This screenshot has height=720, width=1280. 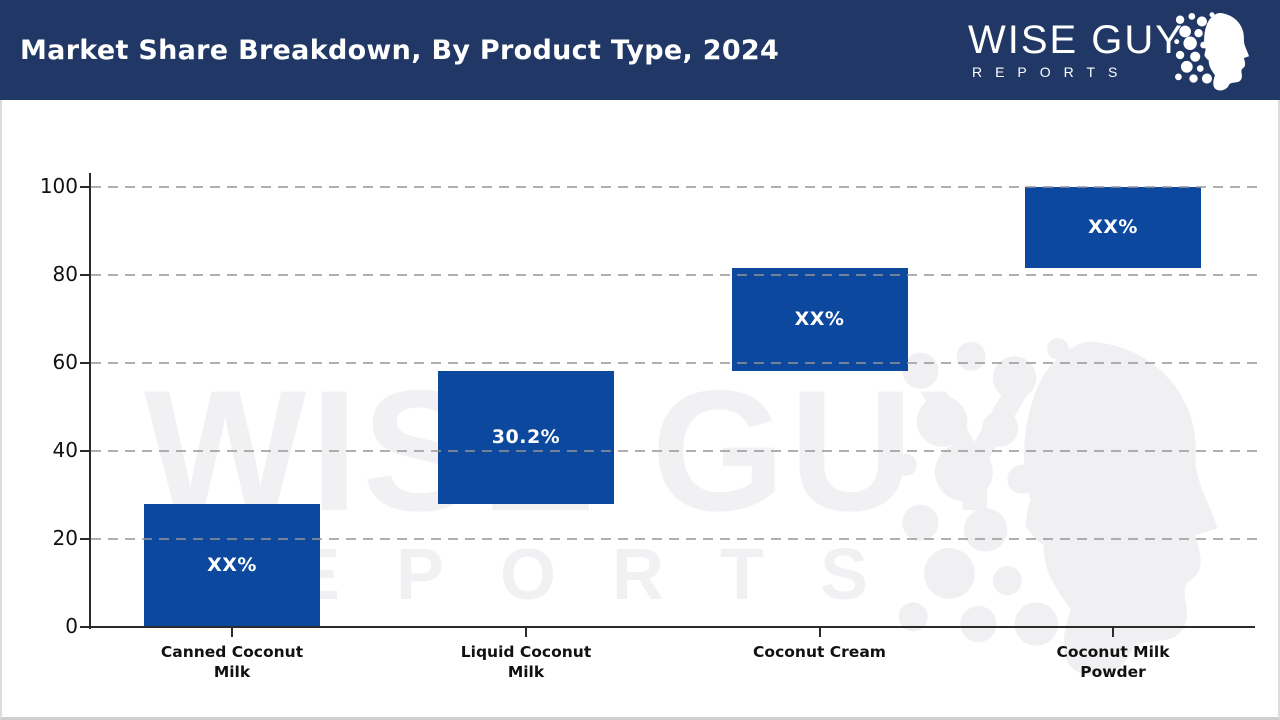 I want to click on gridline-y60, so click(x=674, y=363).